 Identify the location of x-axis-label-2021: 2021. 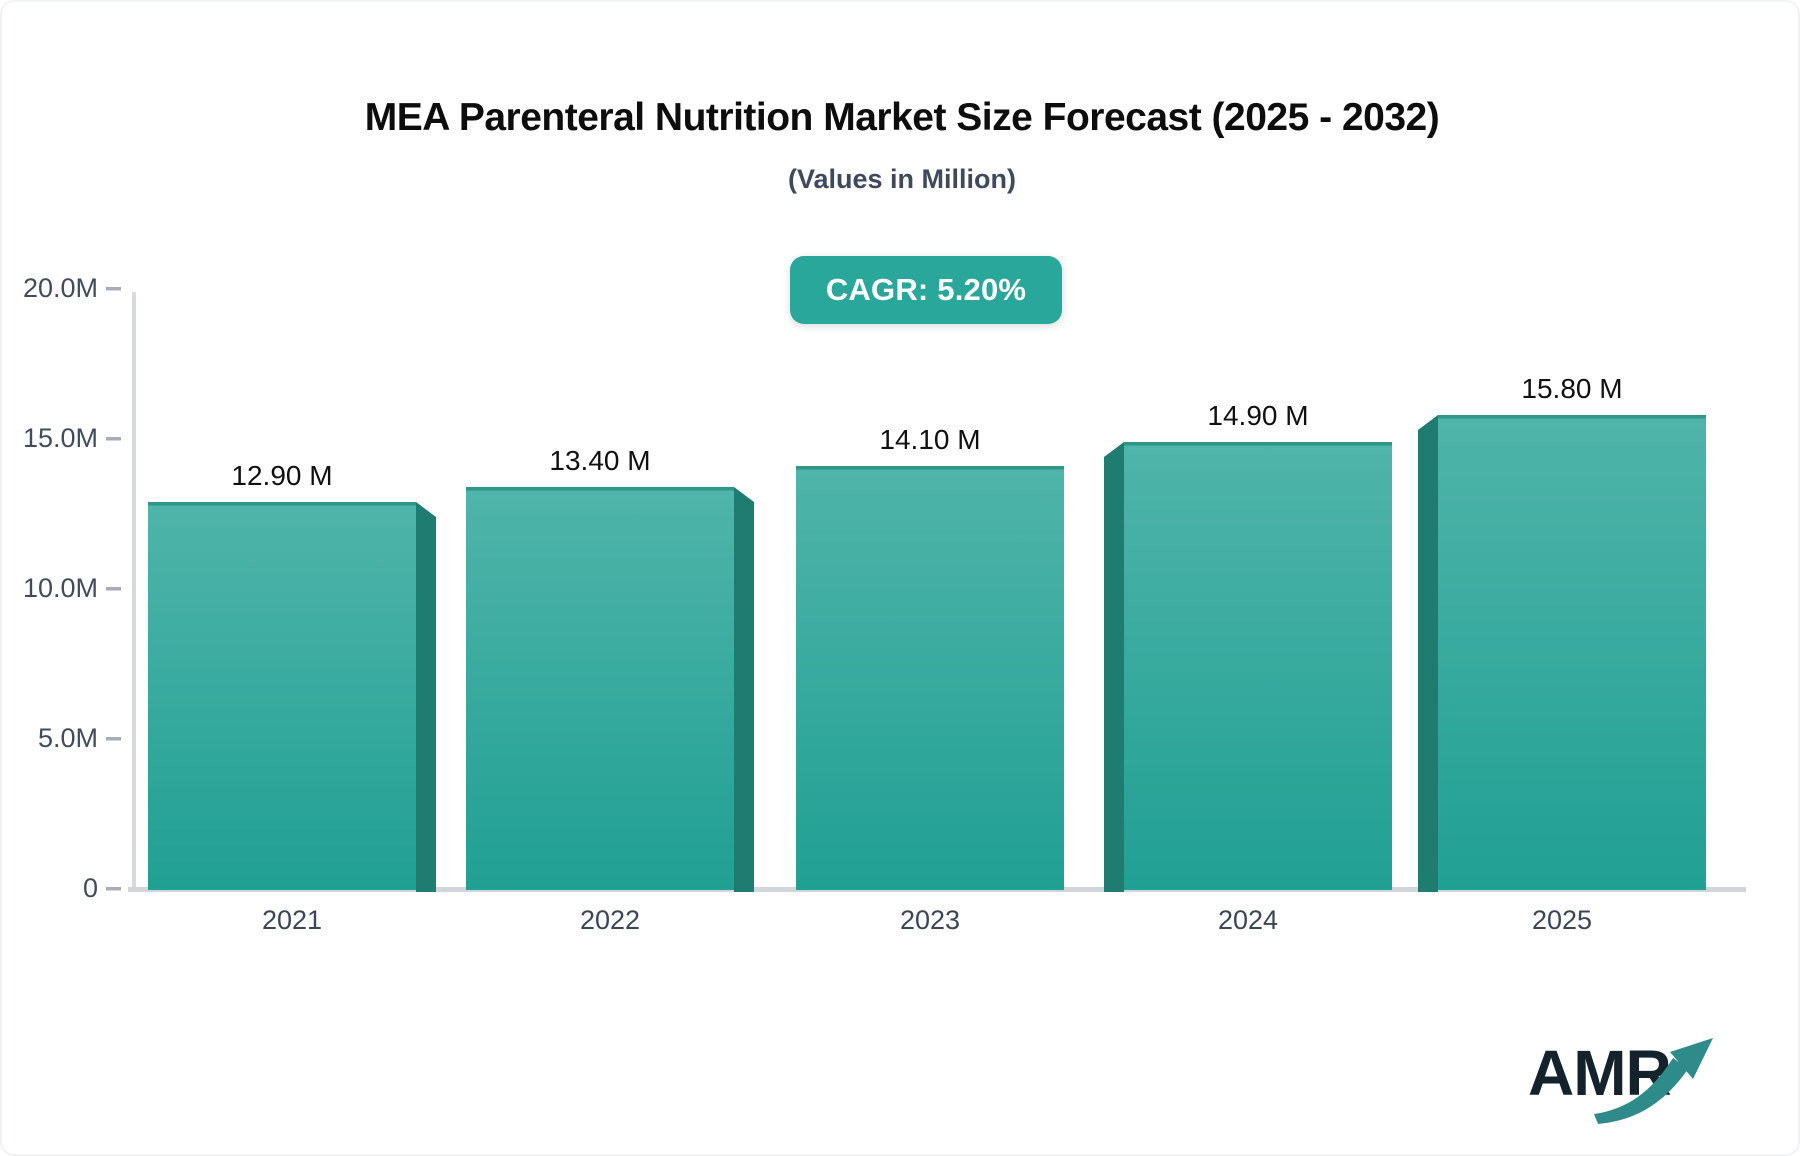
(292, 920).